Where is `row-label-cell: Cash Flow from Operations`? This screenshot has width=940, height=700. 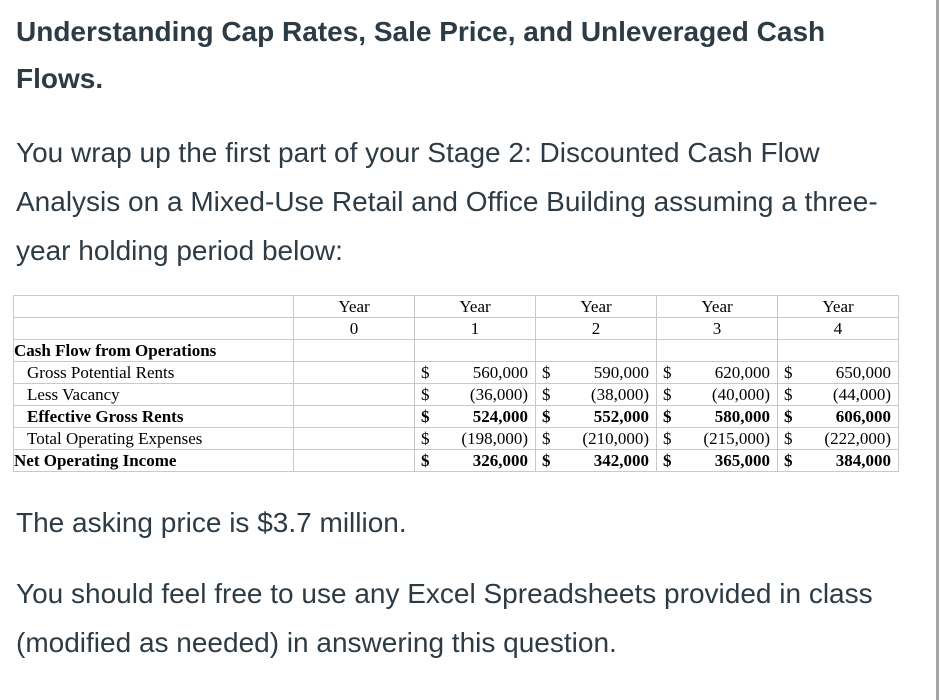 row-label-cell: Cash Flow from Operations is located at coordinates (153, 350).